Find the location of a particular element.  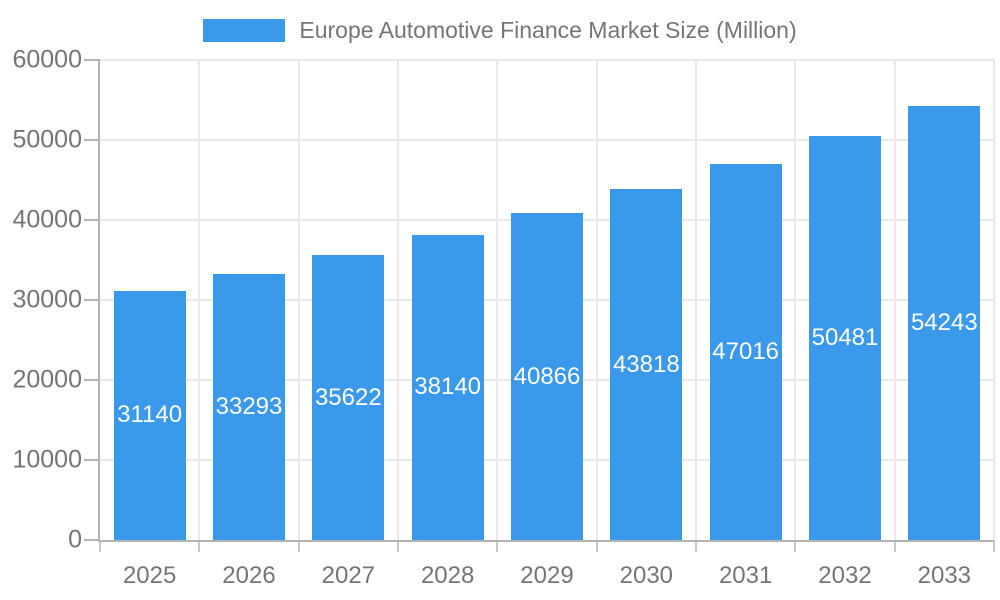

bar-2026: 33293 is located at coordinates (249, 406).